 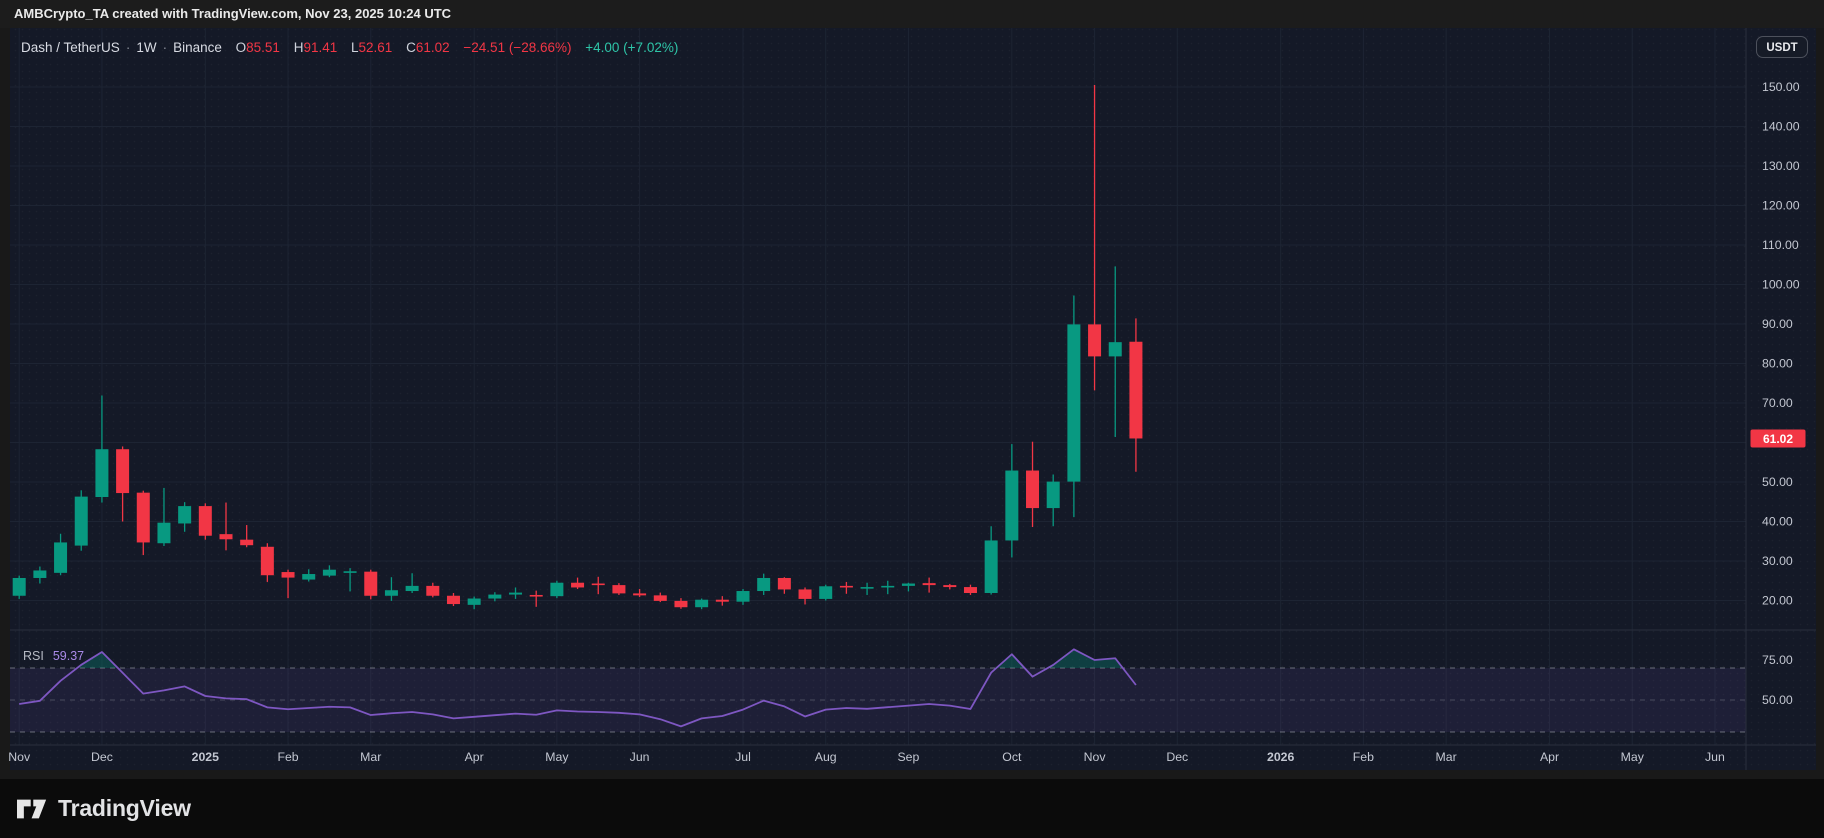 I want to click on price-tick-label: 20.00, so click(x=1777, y=601).